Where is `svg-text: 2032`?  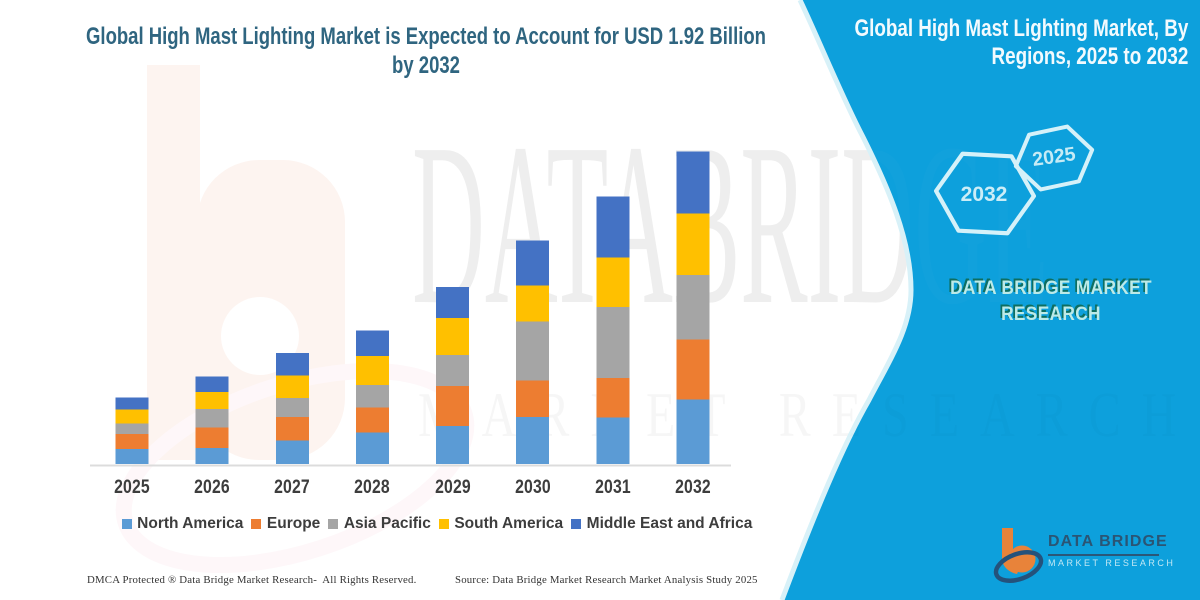
svg-text: 2032 is located at coordinates (984, 194).